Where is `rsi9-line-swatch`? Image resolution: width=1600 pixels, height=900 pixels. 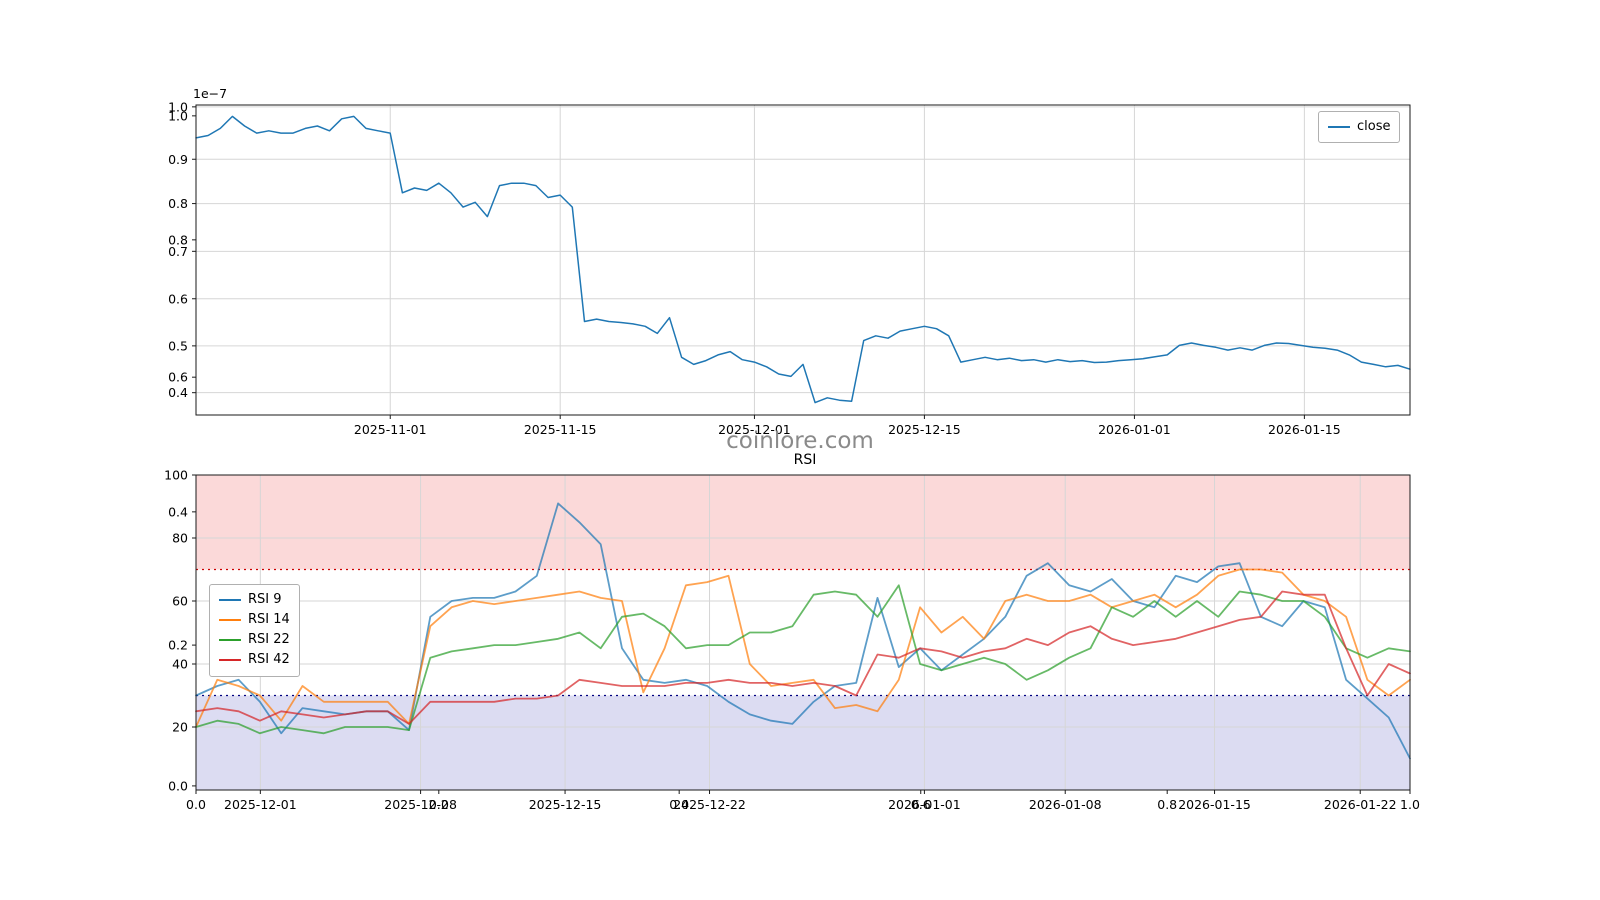 rsi9-line-swatch is located at coordinates (230, 600).